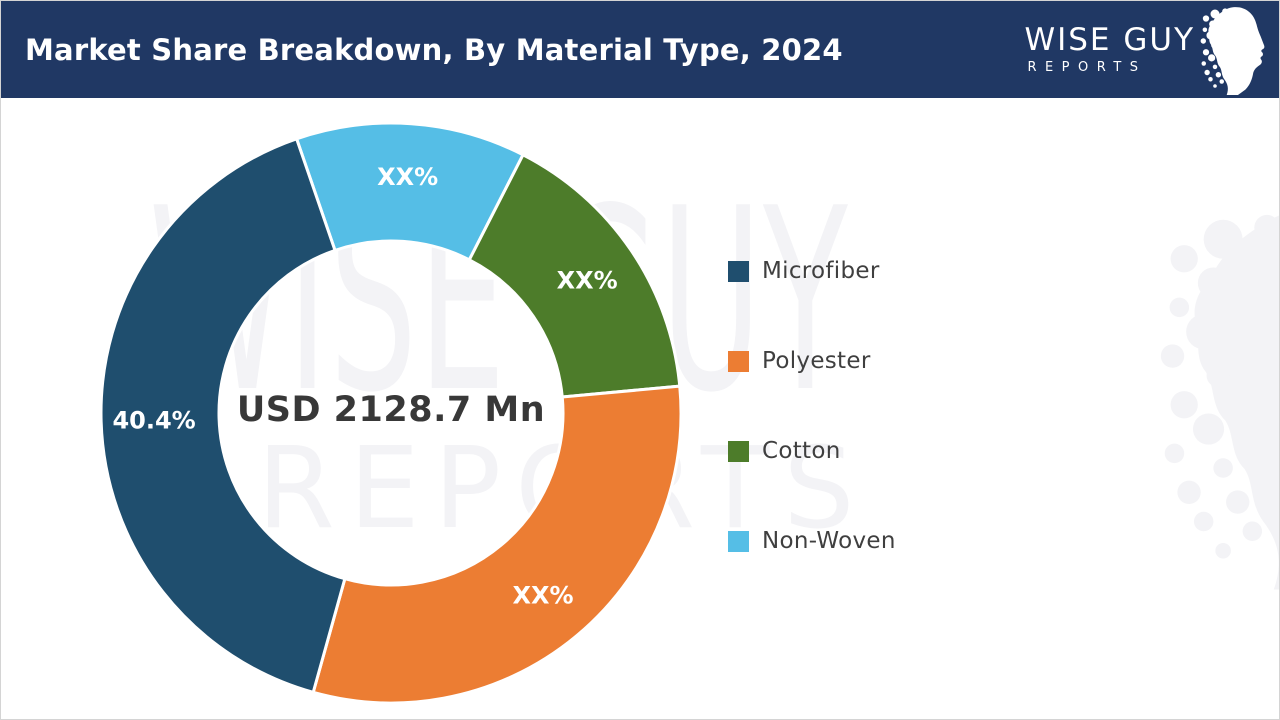  I want to click on wiseguy-logo: WISE GUY REPORTS, so click(1146, 50).